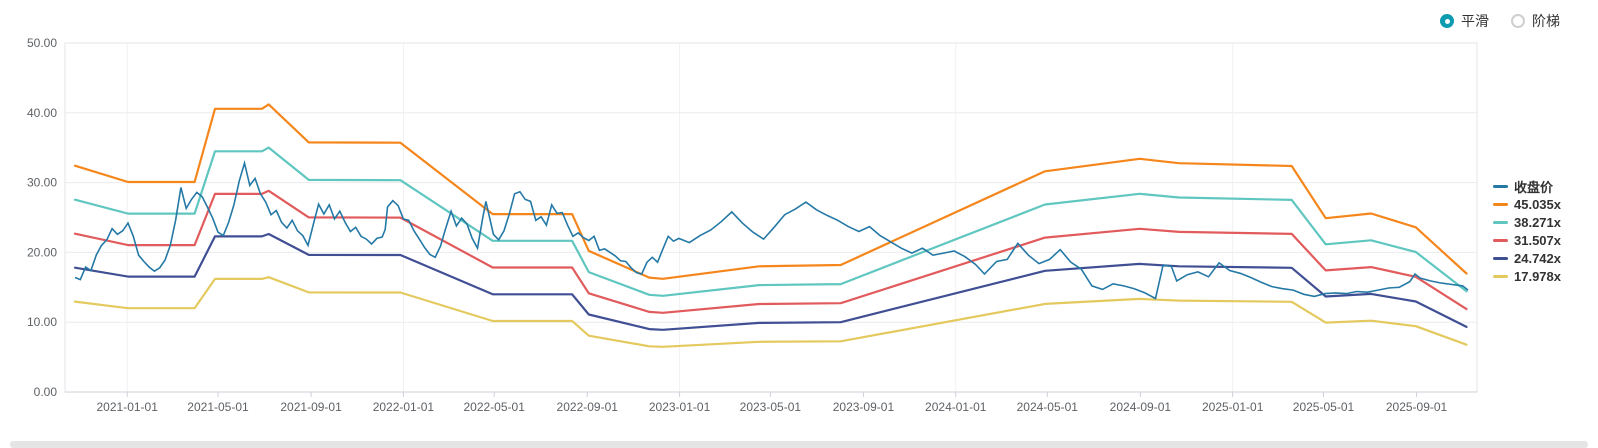 This screenshot has width=1598, height=448. Describe the element at coordinates (1141, 407) in the screenshot. I see `x-axis-label: 2024-09-01` at that location.